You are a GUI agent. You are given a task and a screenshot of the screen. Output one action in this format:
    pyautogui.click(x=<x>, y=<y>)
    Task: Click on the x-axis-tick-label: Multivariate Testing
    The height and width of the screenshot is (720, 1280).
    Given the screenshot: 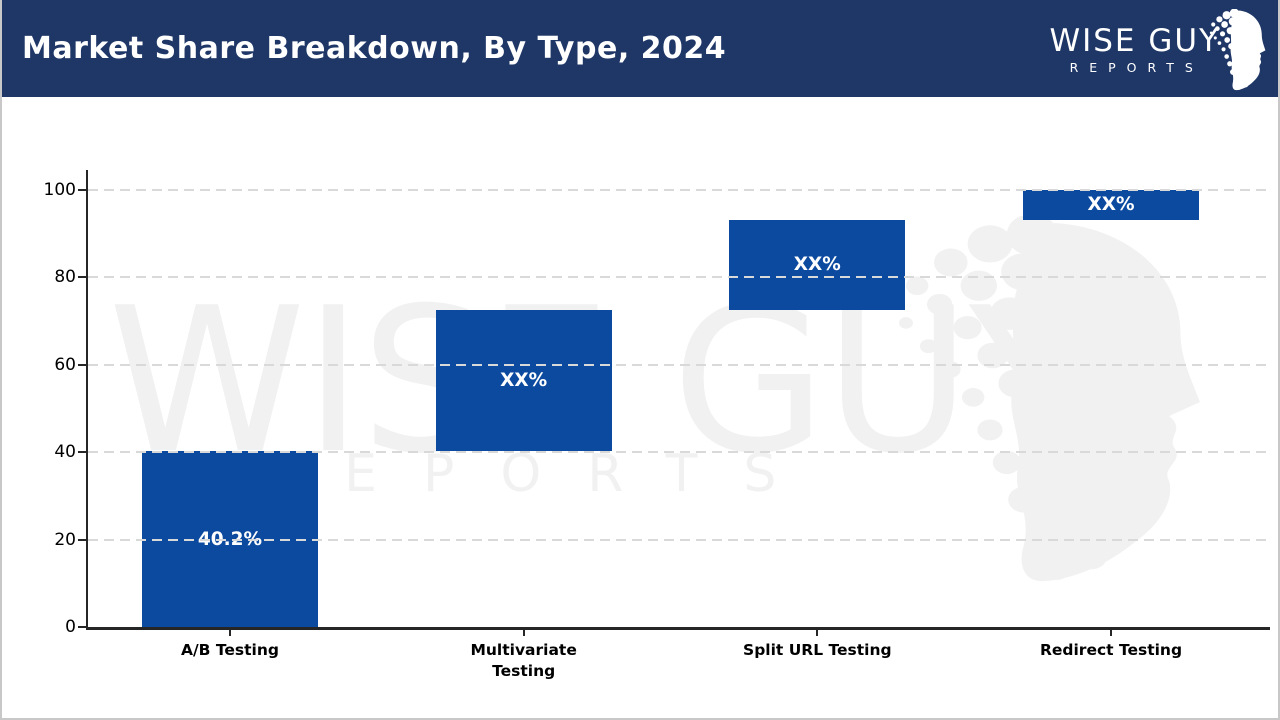 What is the action you would take?
    pyautogui.click(x=523, y=660)
    